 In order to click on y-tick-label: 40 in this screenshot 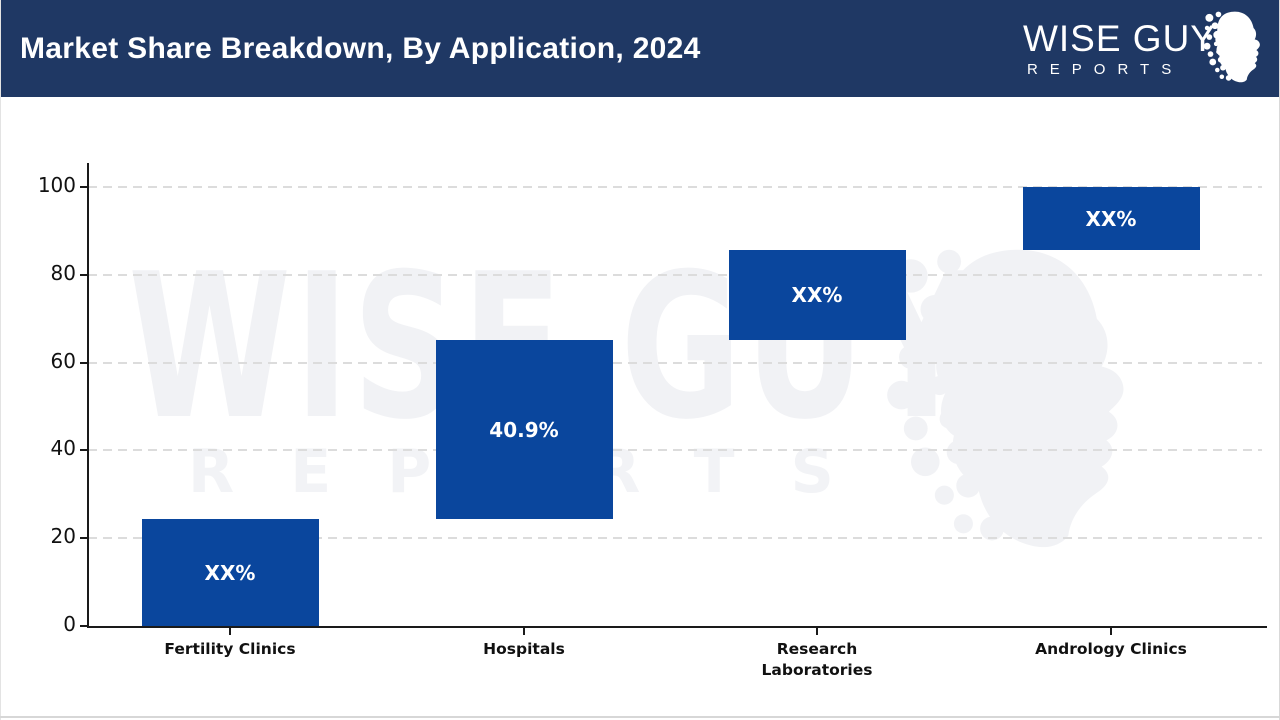, I will do `click(63, 448)`.